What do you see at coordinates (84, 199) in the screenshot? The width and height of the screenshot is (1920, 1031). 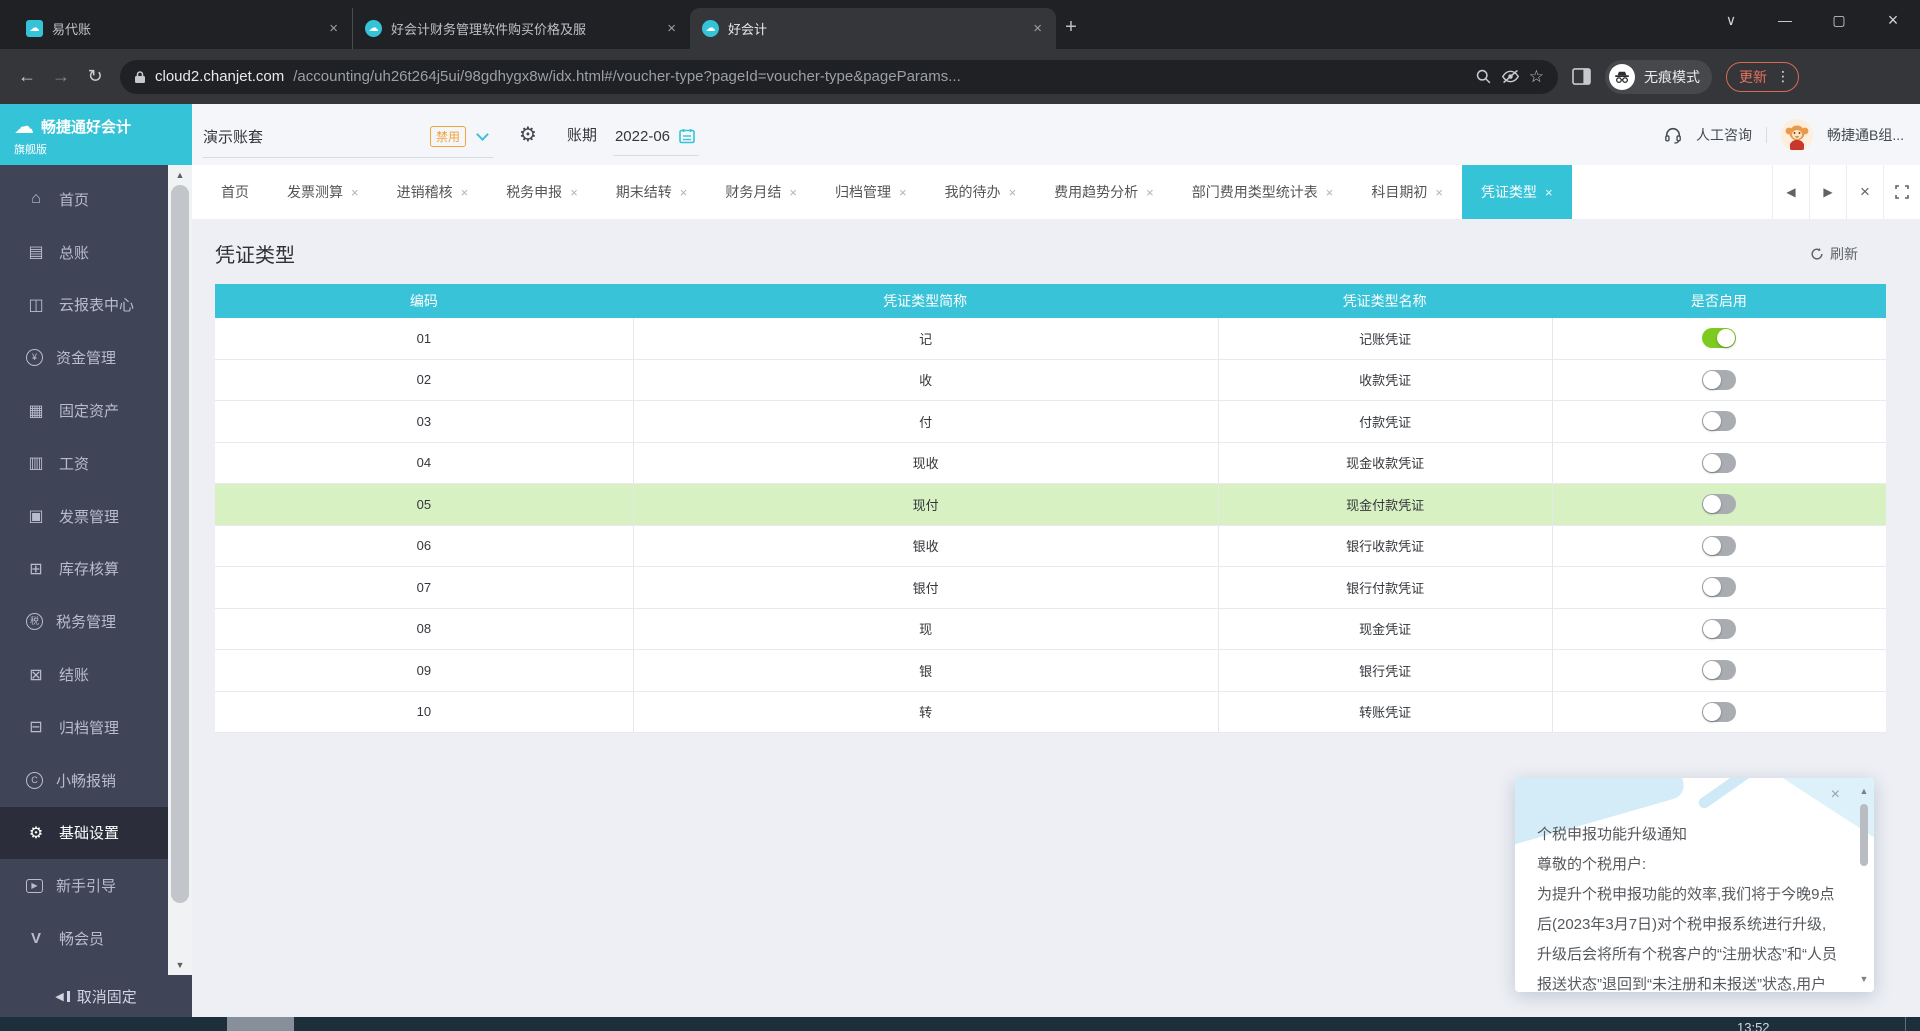 I see `sidebar-item-home: ⌂ 首页` at bounding box center [84, 199].